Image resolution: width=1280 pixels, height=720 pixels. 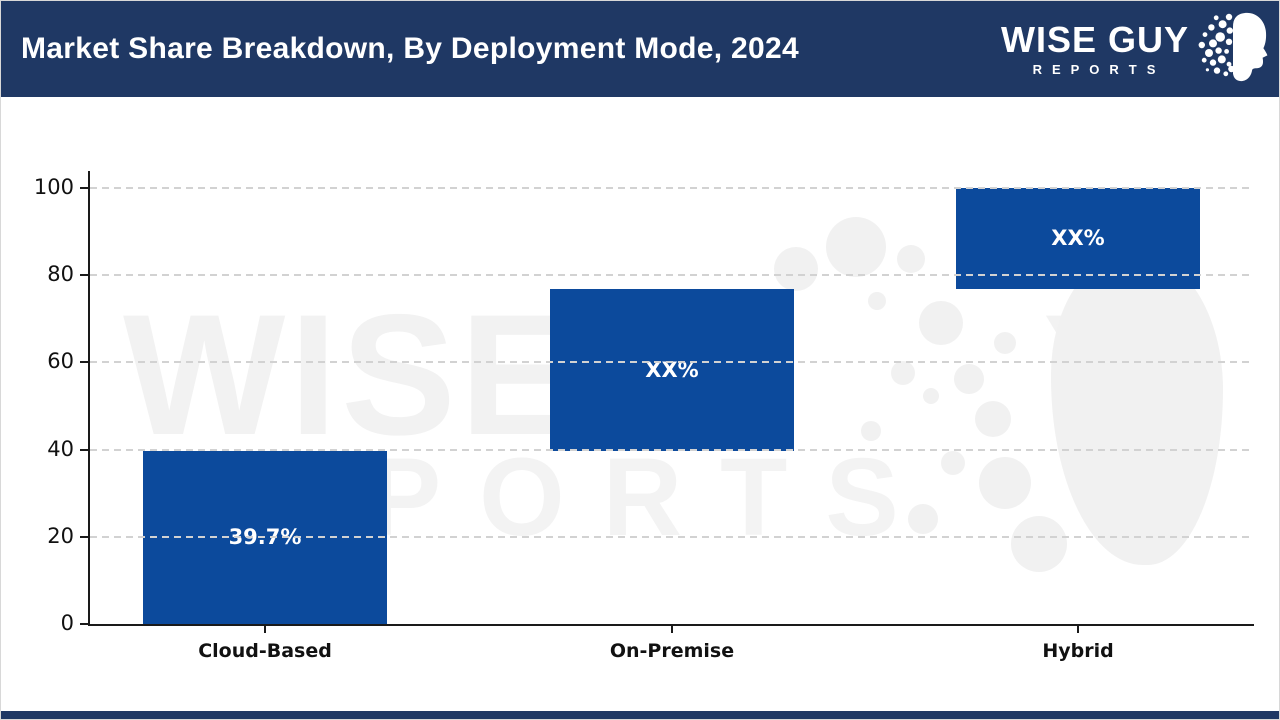 I want to click on brand-logo: WISE GUY REPORTS, so click(x=1137, y=49).